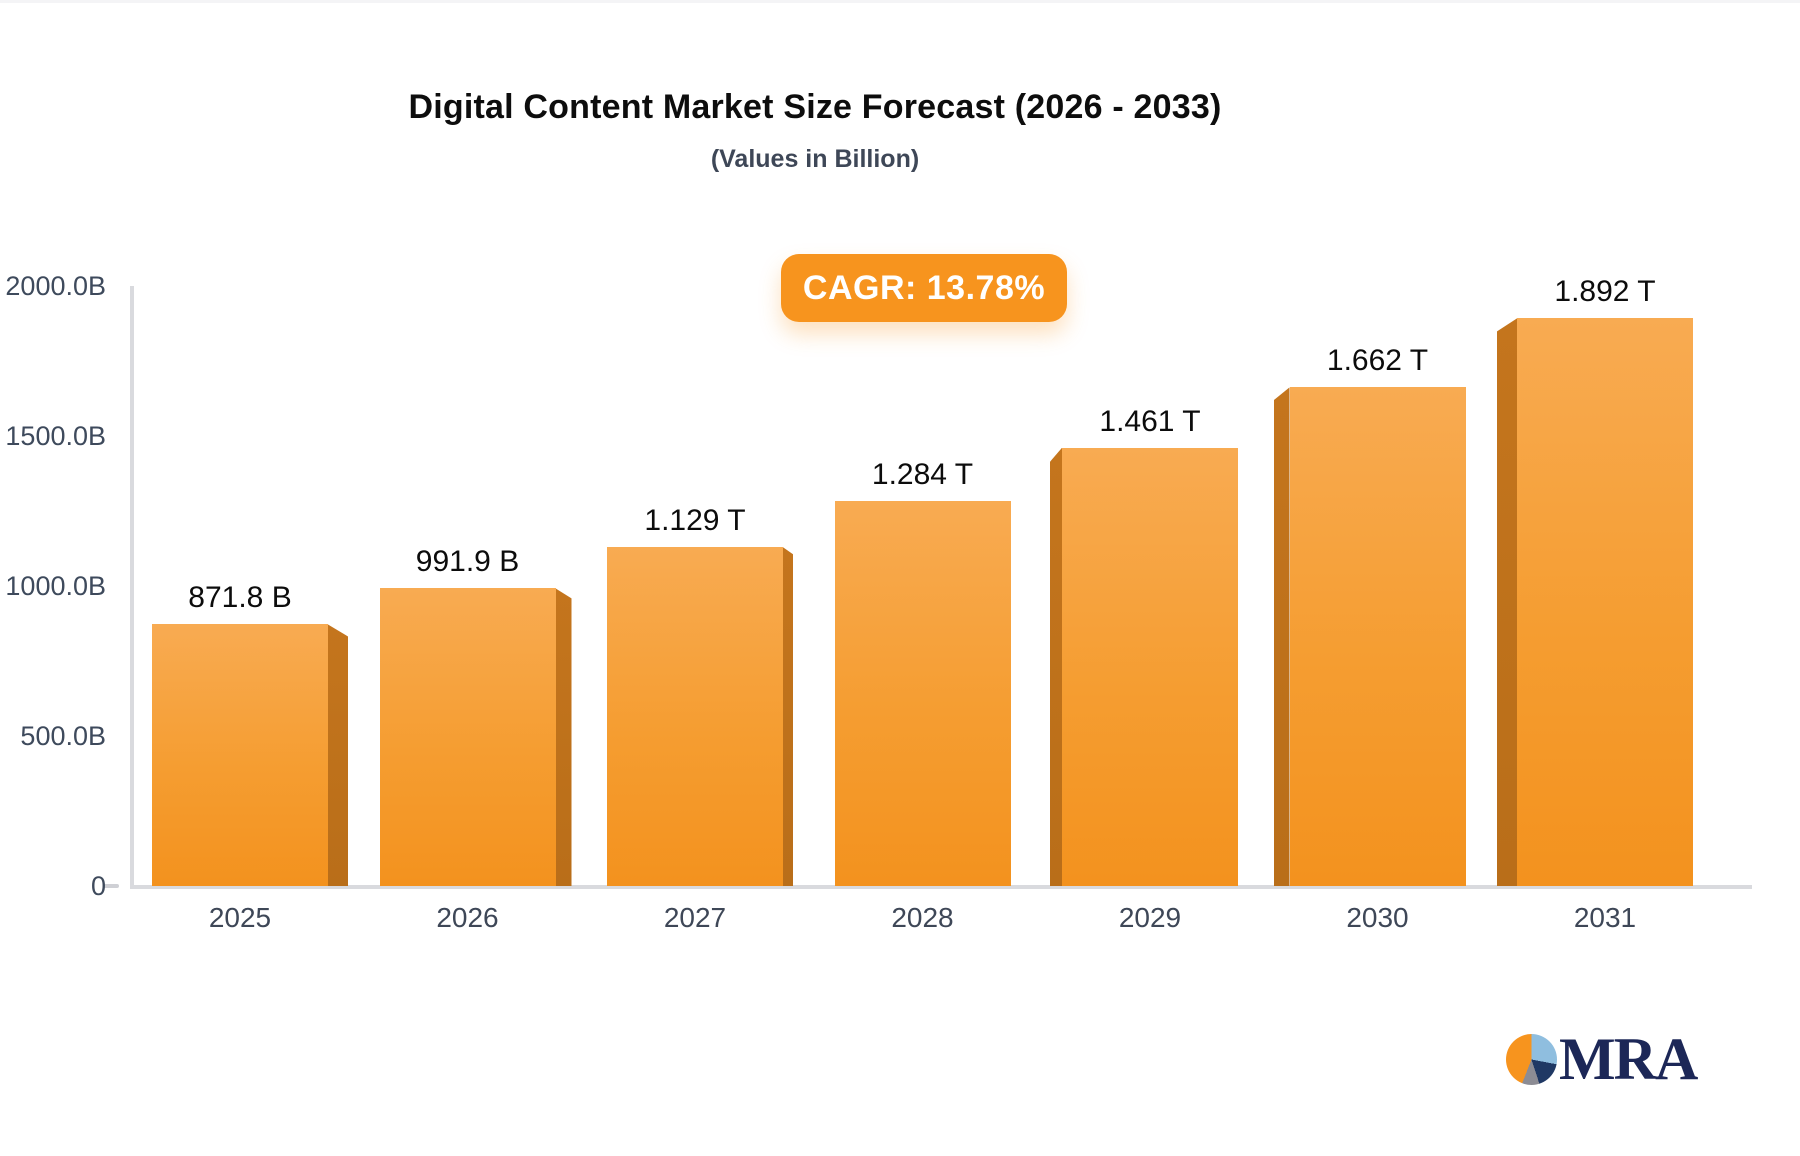  Describe the element at coordinates (1150, 666) in the screenshot. I see `bar-2029` at that location.